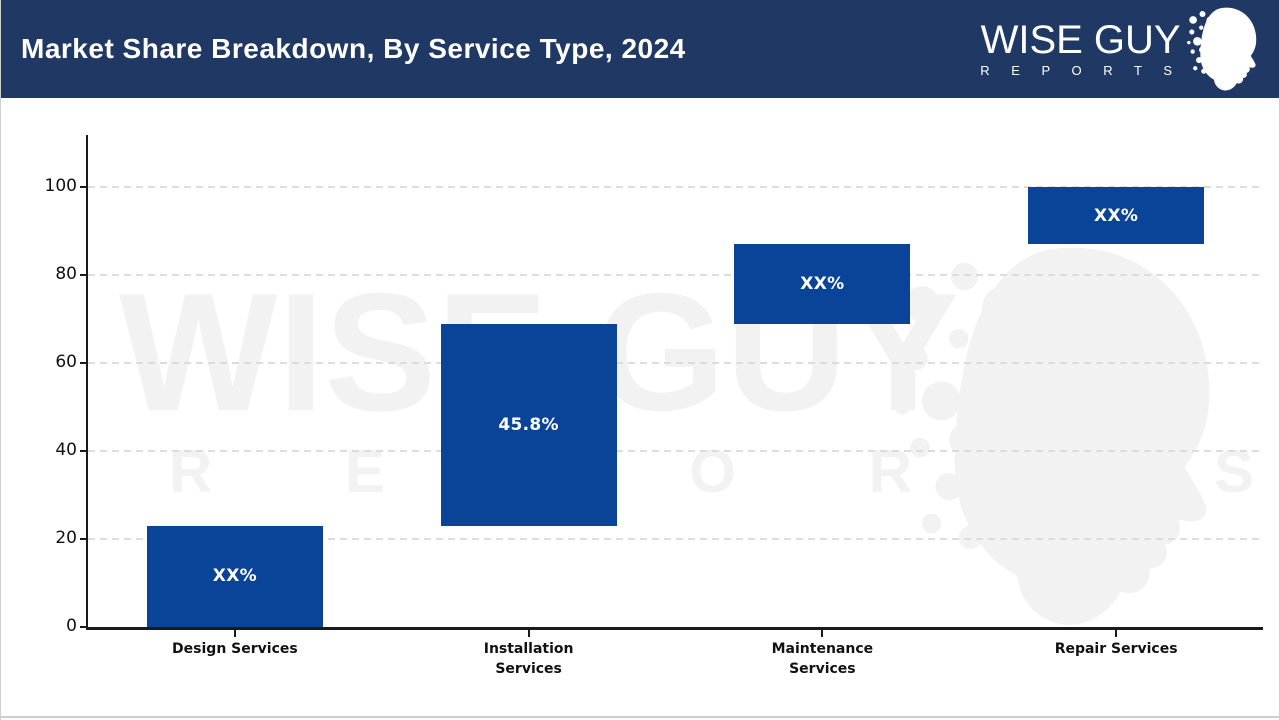  Describe the element at coordinates (235, 649) in the screenshot. I see `x-axis-label: Design Services` at that location.